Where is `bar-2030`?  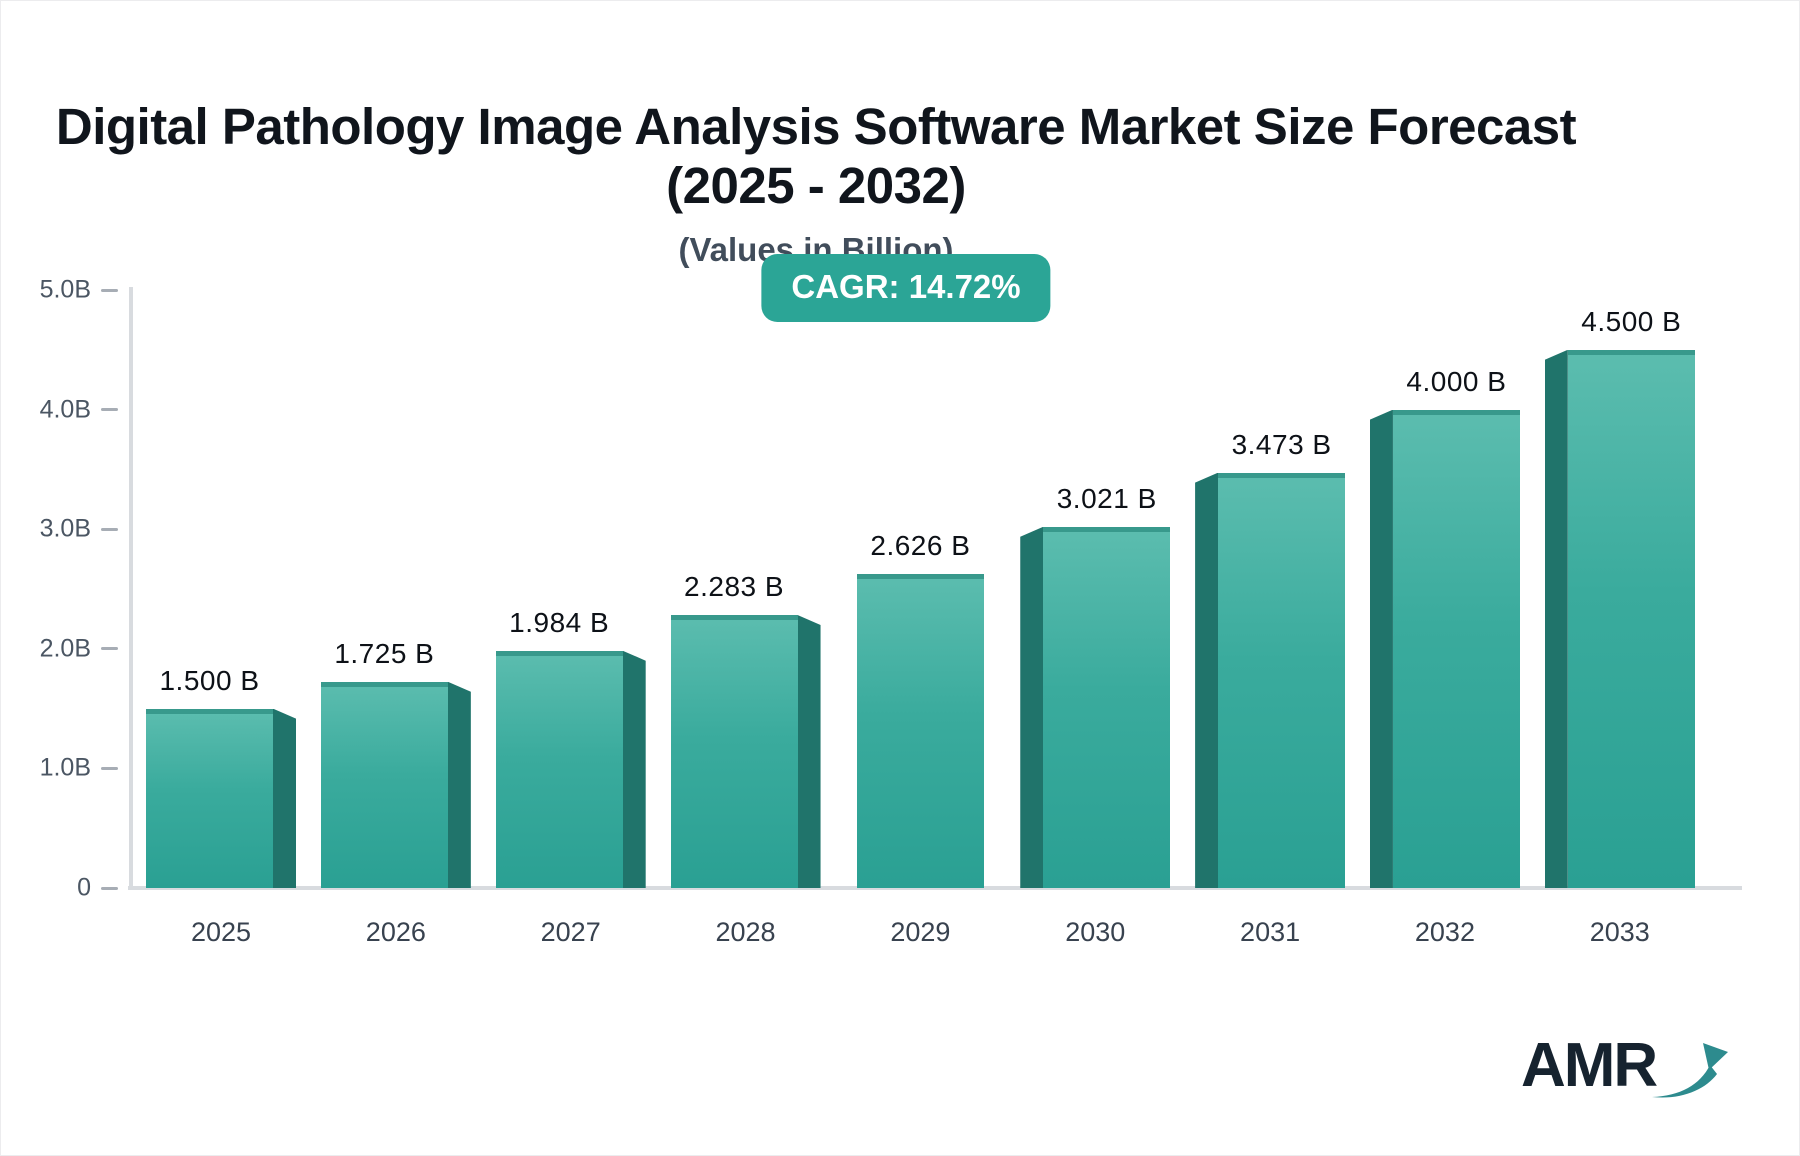
bar-2030 is located at coordinates (1107, 707).